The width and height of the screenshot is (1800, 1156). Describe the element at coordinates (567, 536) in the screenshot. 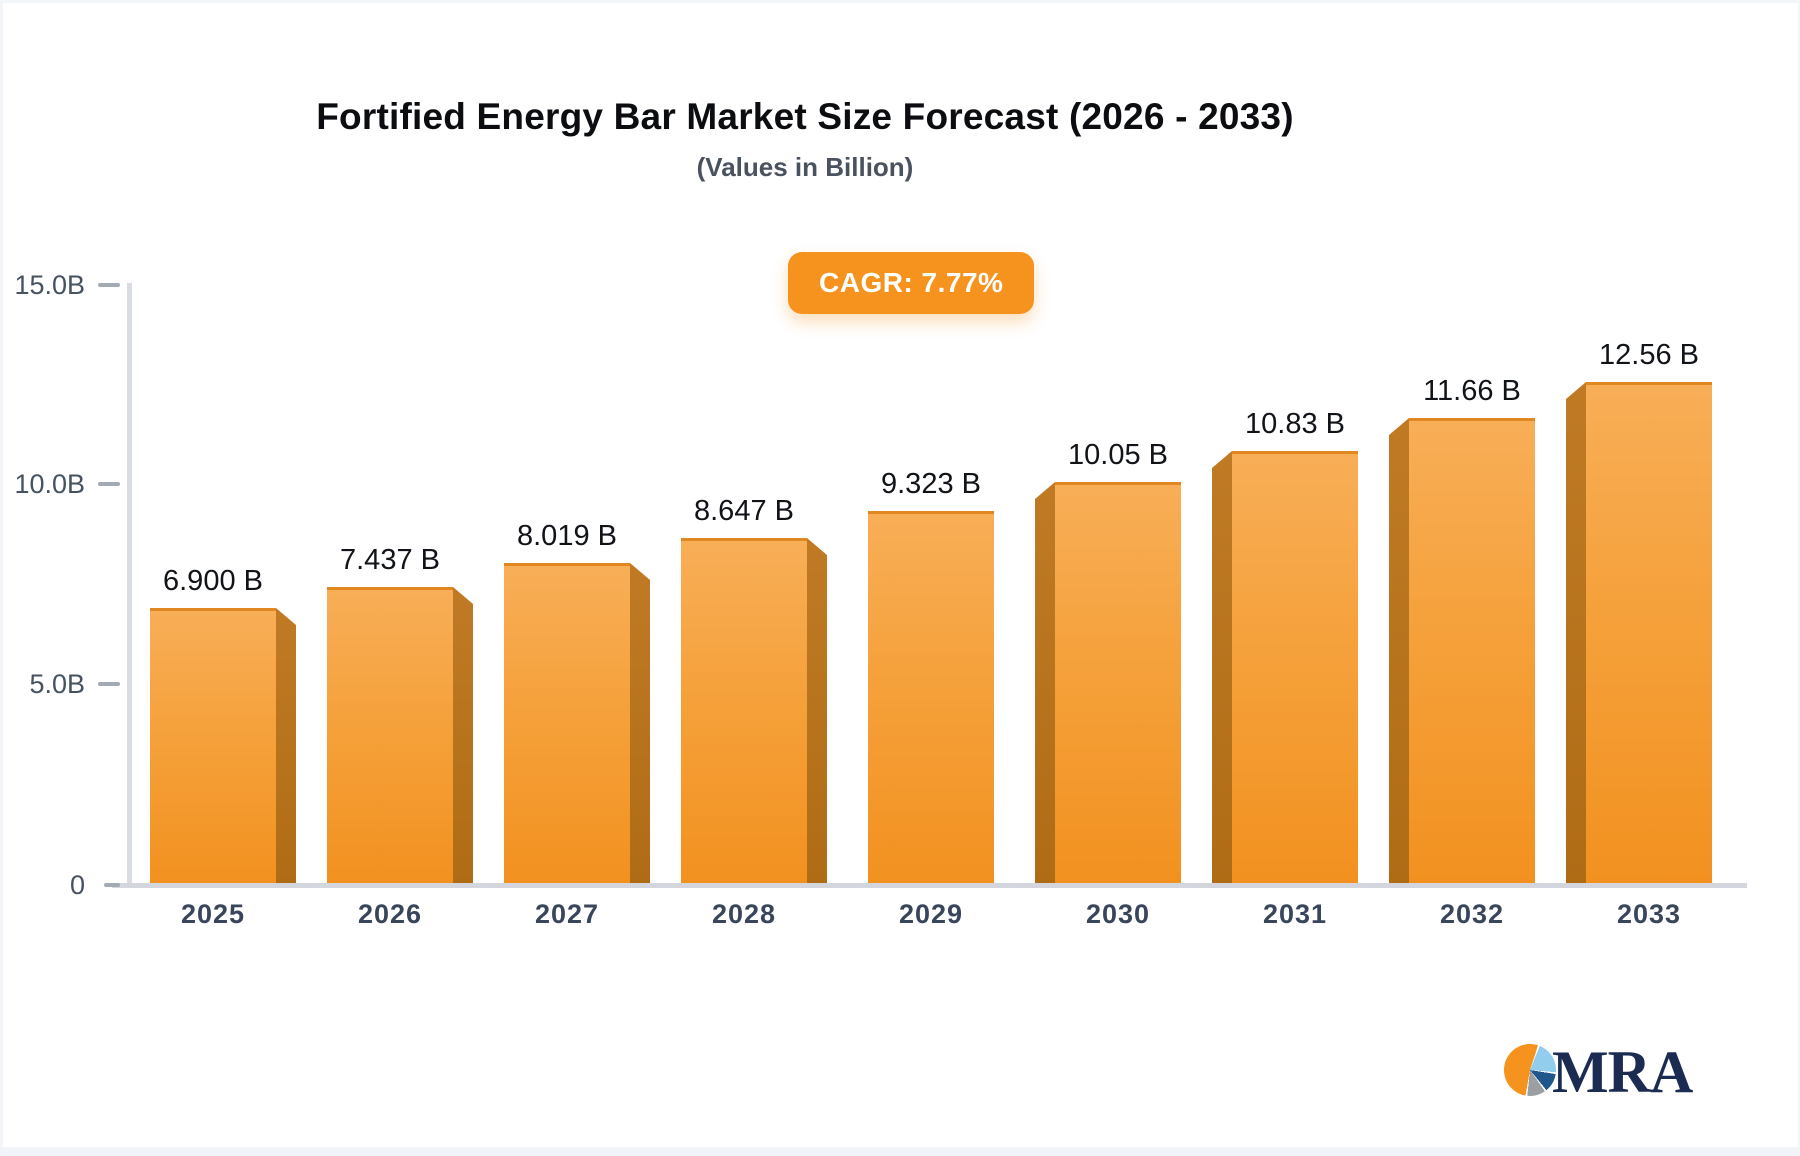

I see `bar-value-label: 8.019 B` at that location.